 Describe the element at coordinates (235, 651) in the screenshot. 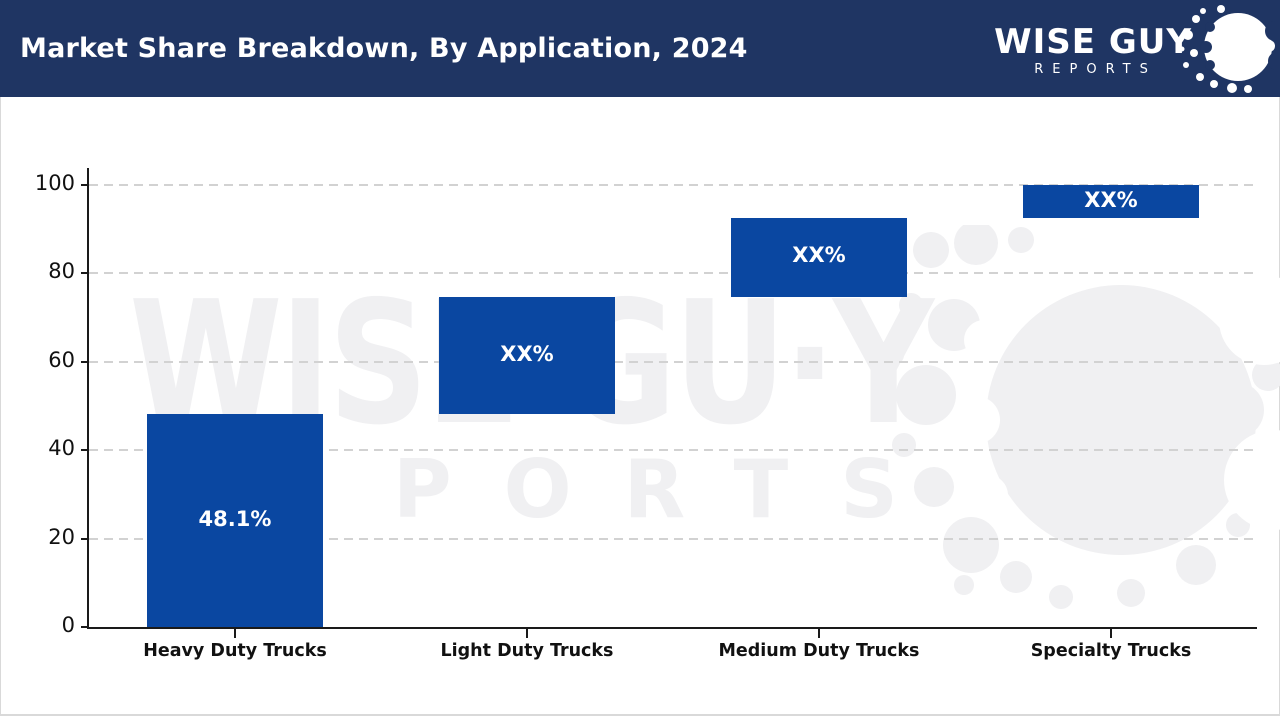

I see `x-tick-label-heavy-duty-trucks: Heavy Duty Trucks` at that location.